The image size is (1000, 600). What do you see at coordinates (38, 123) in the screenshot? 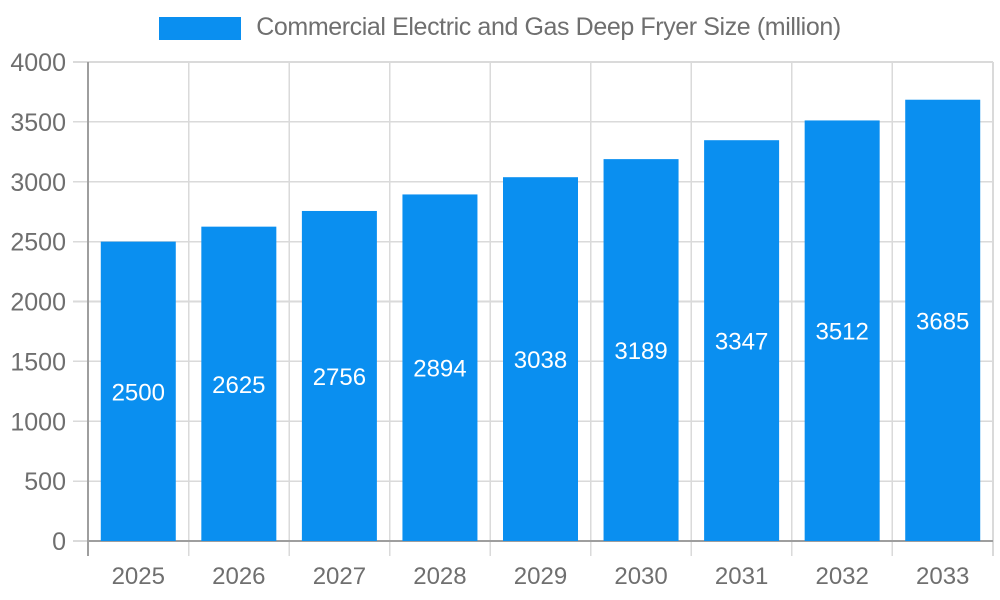
I see `y-axis-tick-label: 3500` at bounding box center [38, 123].